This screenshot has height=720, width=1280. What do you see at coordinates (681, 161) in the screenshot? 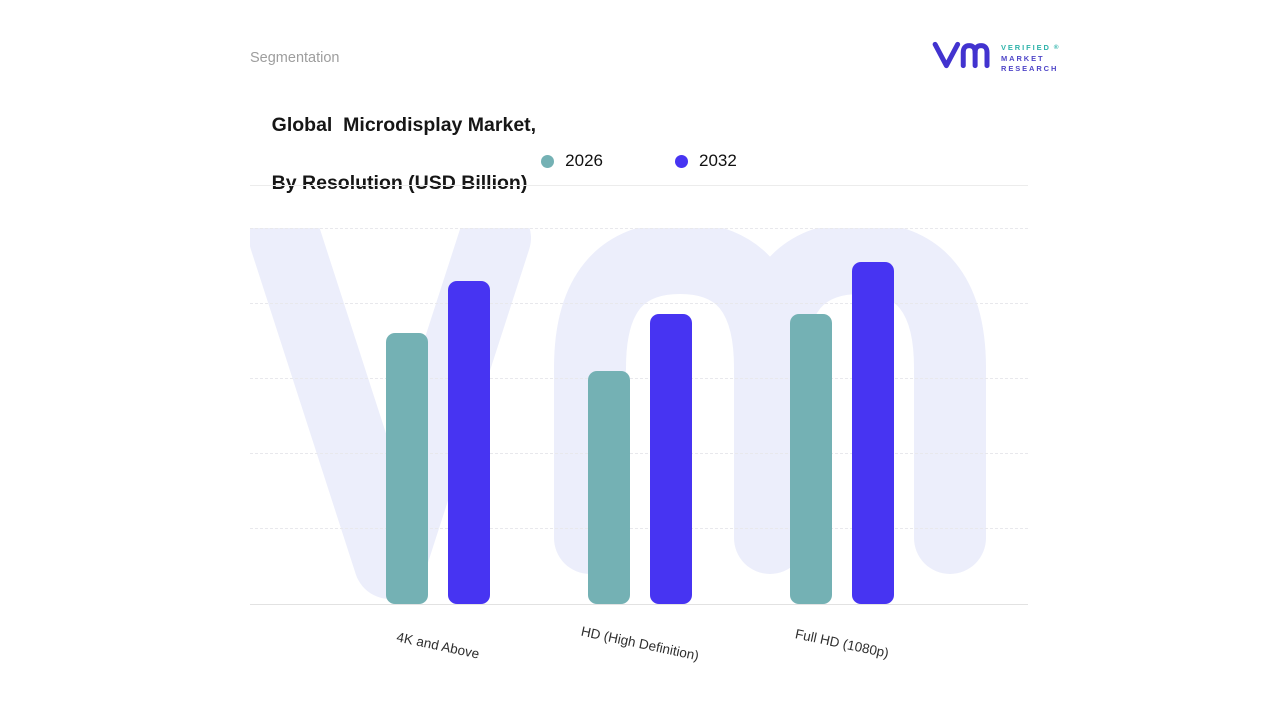
I see `legend-swatch-2032` at bounding box center [681, 161].